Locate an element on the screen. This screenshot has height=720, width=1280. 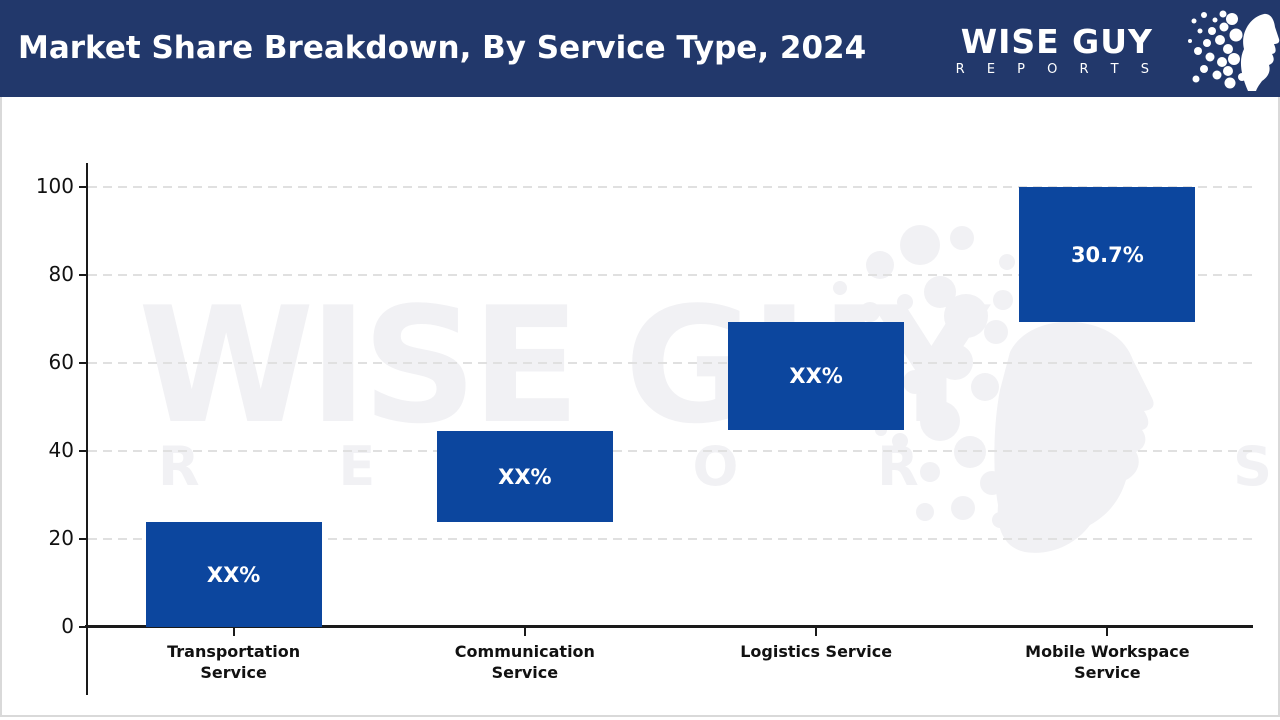
y-tick-label-0: 0 is located at coordinates (67, 626).